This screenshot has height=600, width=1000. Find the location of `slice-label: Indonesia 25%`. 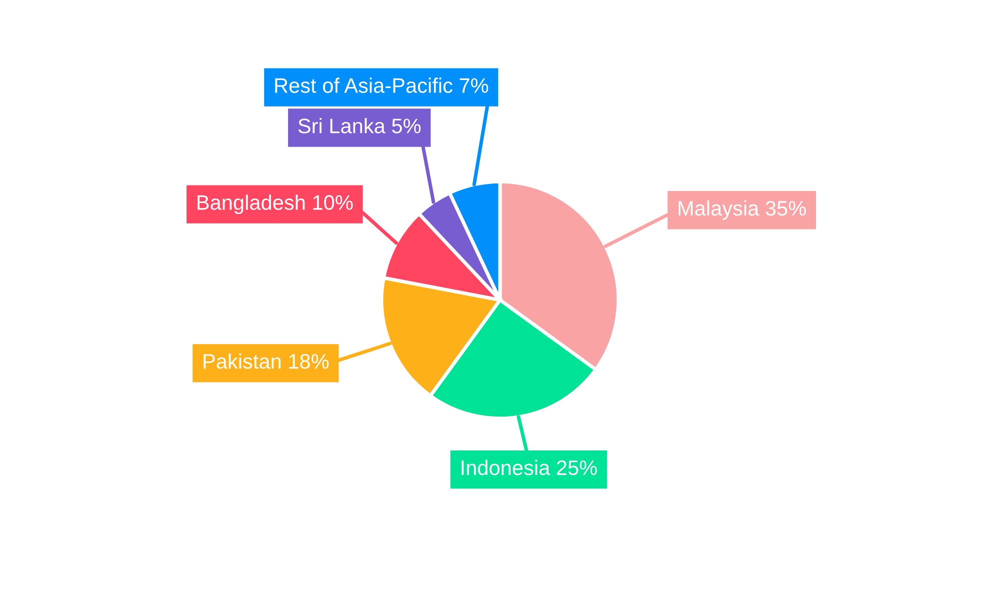

slice-label: Indonesia 25% is located at coordinates (529, 468).